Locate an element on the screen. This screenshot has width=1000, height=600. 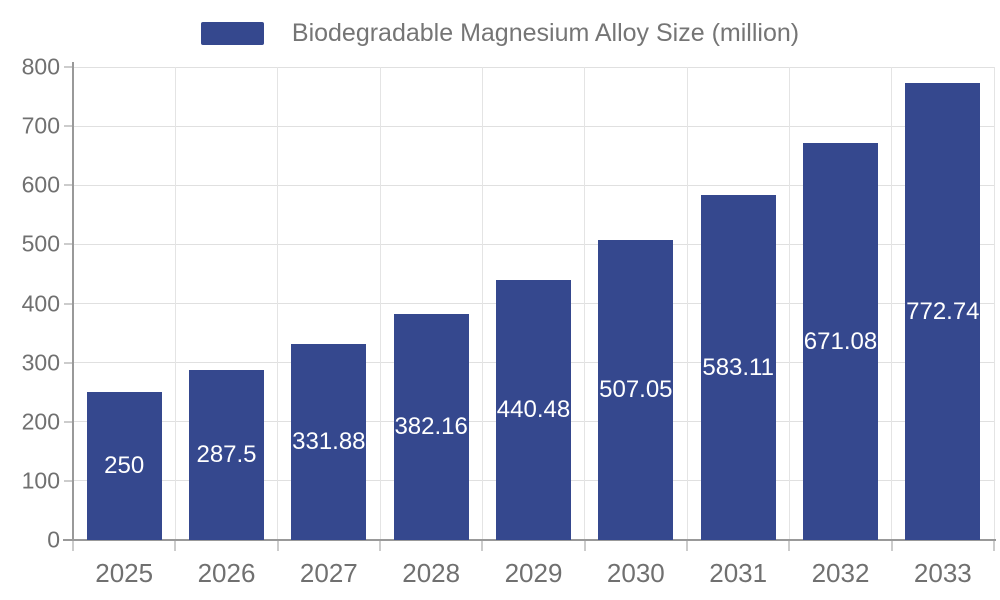
bar: 507.05 is located at coordinates (636, 390).